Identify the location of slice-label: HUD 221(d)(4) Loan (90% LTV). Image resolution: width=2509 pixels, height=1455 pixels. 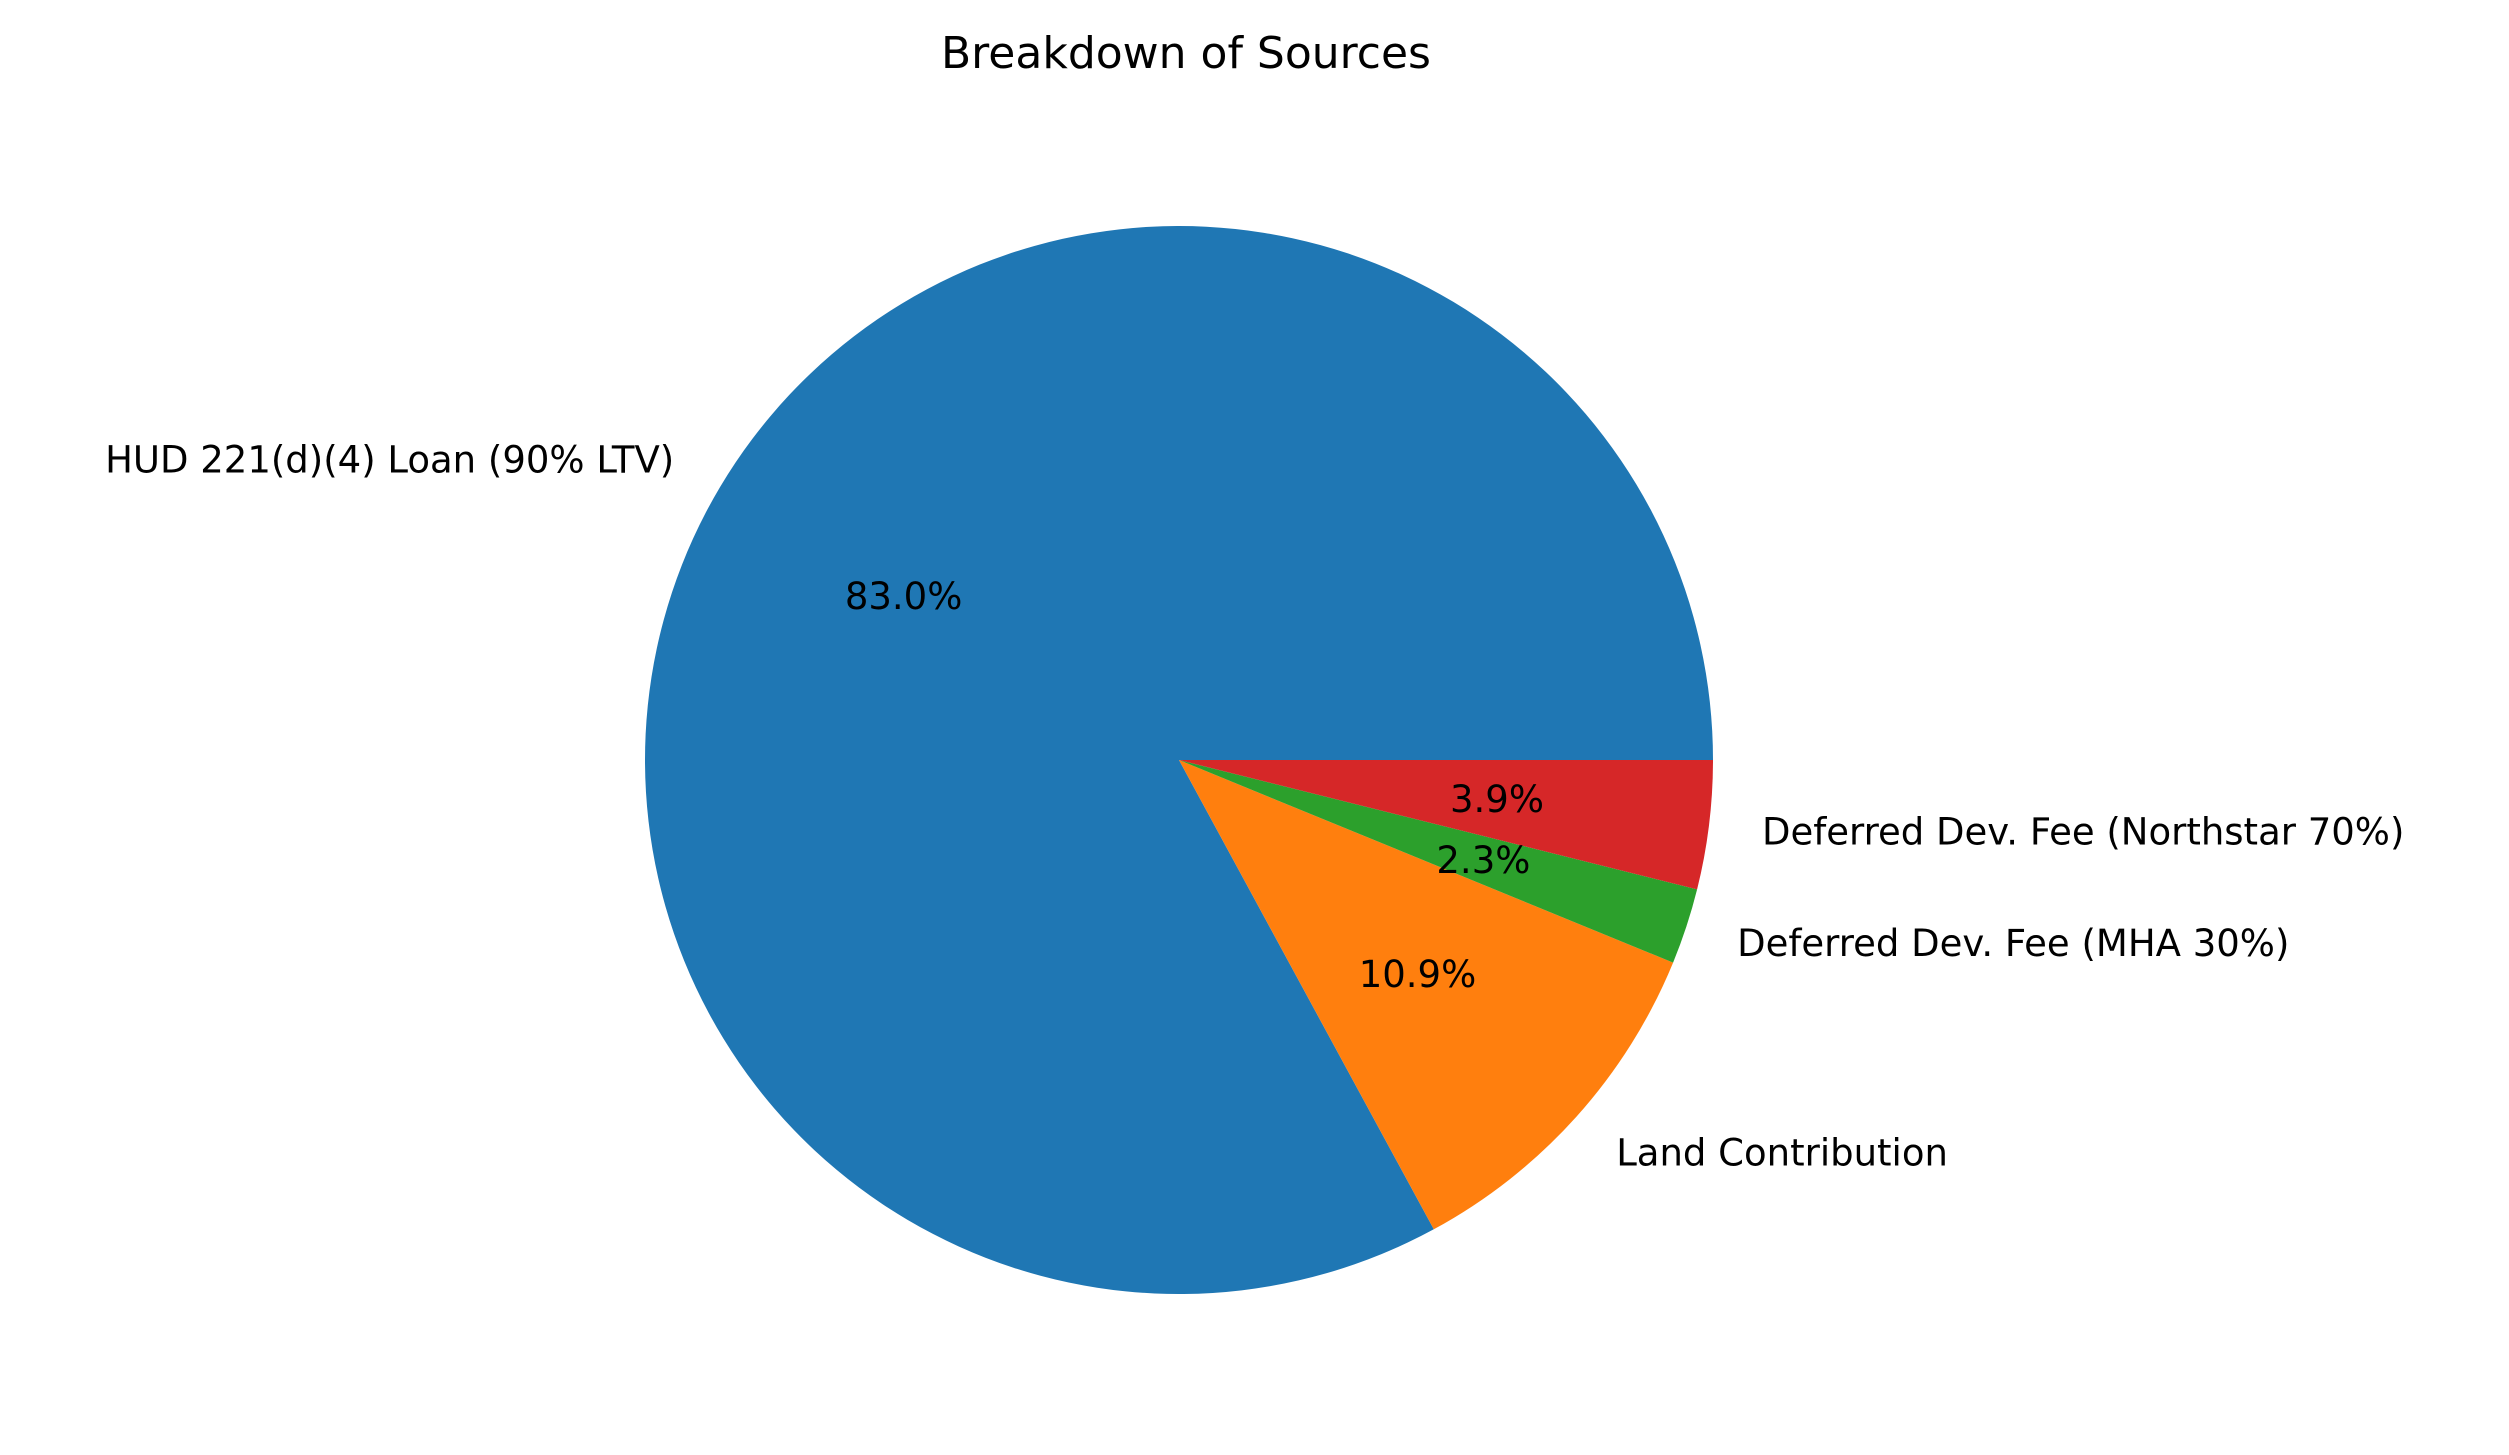
(389, 460).